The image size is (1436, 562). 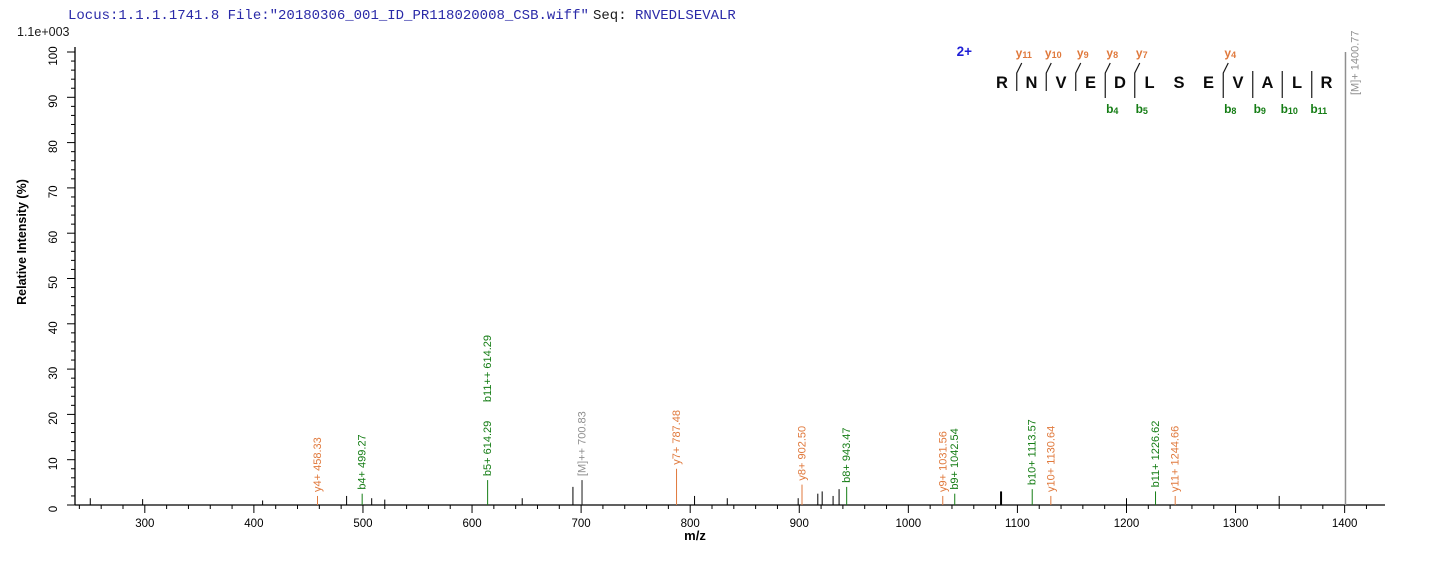 I want to click on residue-letter: S, so click(x=1178, y=83).